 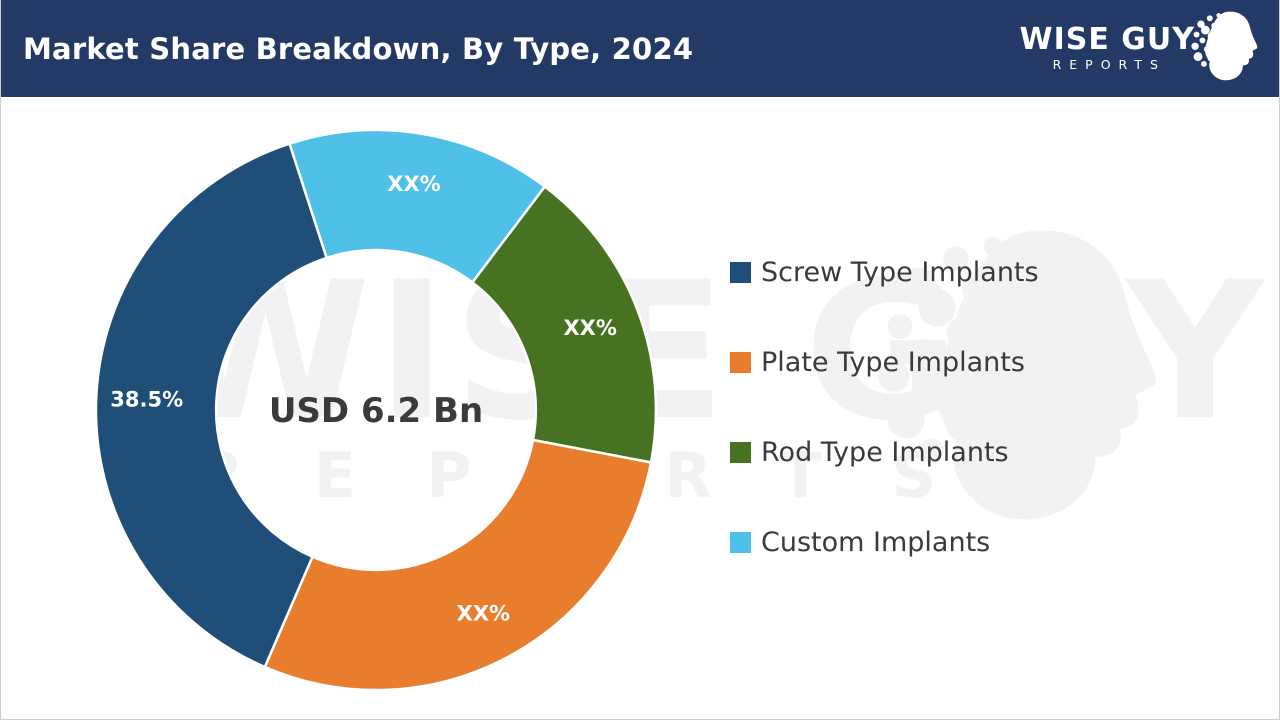 What do you see at coordinates (146, 400) in the screenshot?
I see `slice-value-label: 38.5%` at bounding box center [146, 400].